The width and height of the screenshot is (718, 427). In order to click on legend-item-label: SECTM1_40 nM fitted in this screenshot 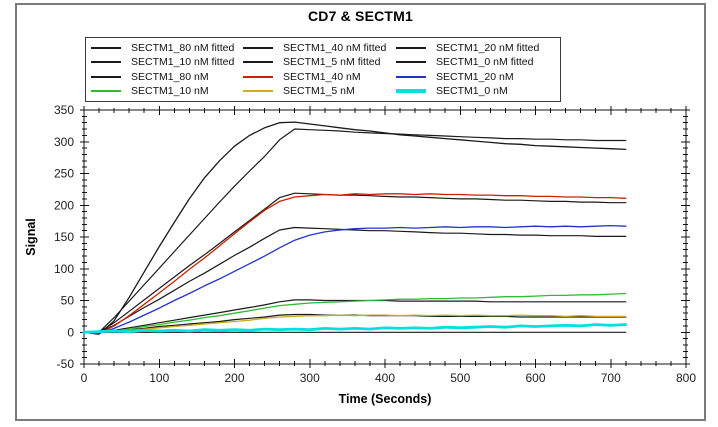, I will do `click(335, 47)`.